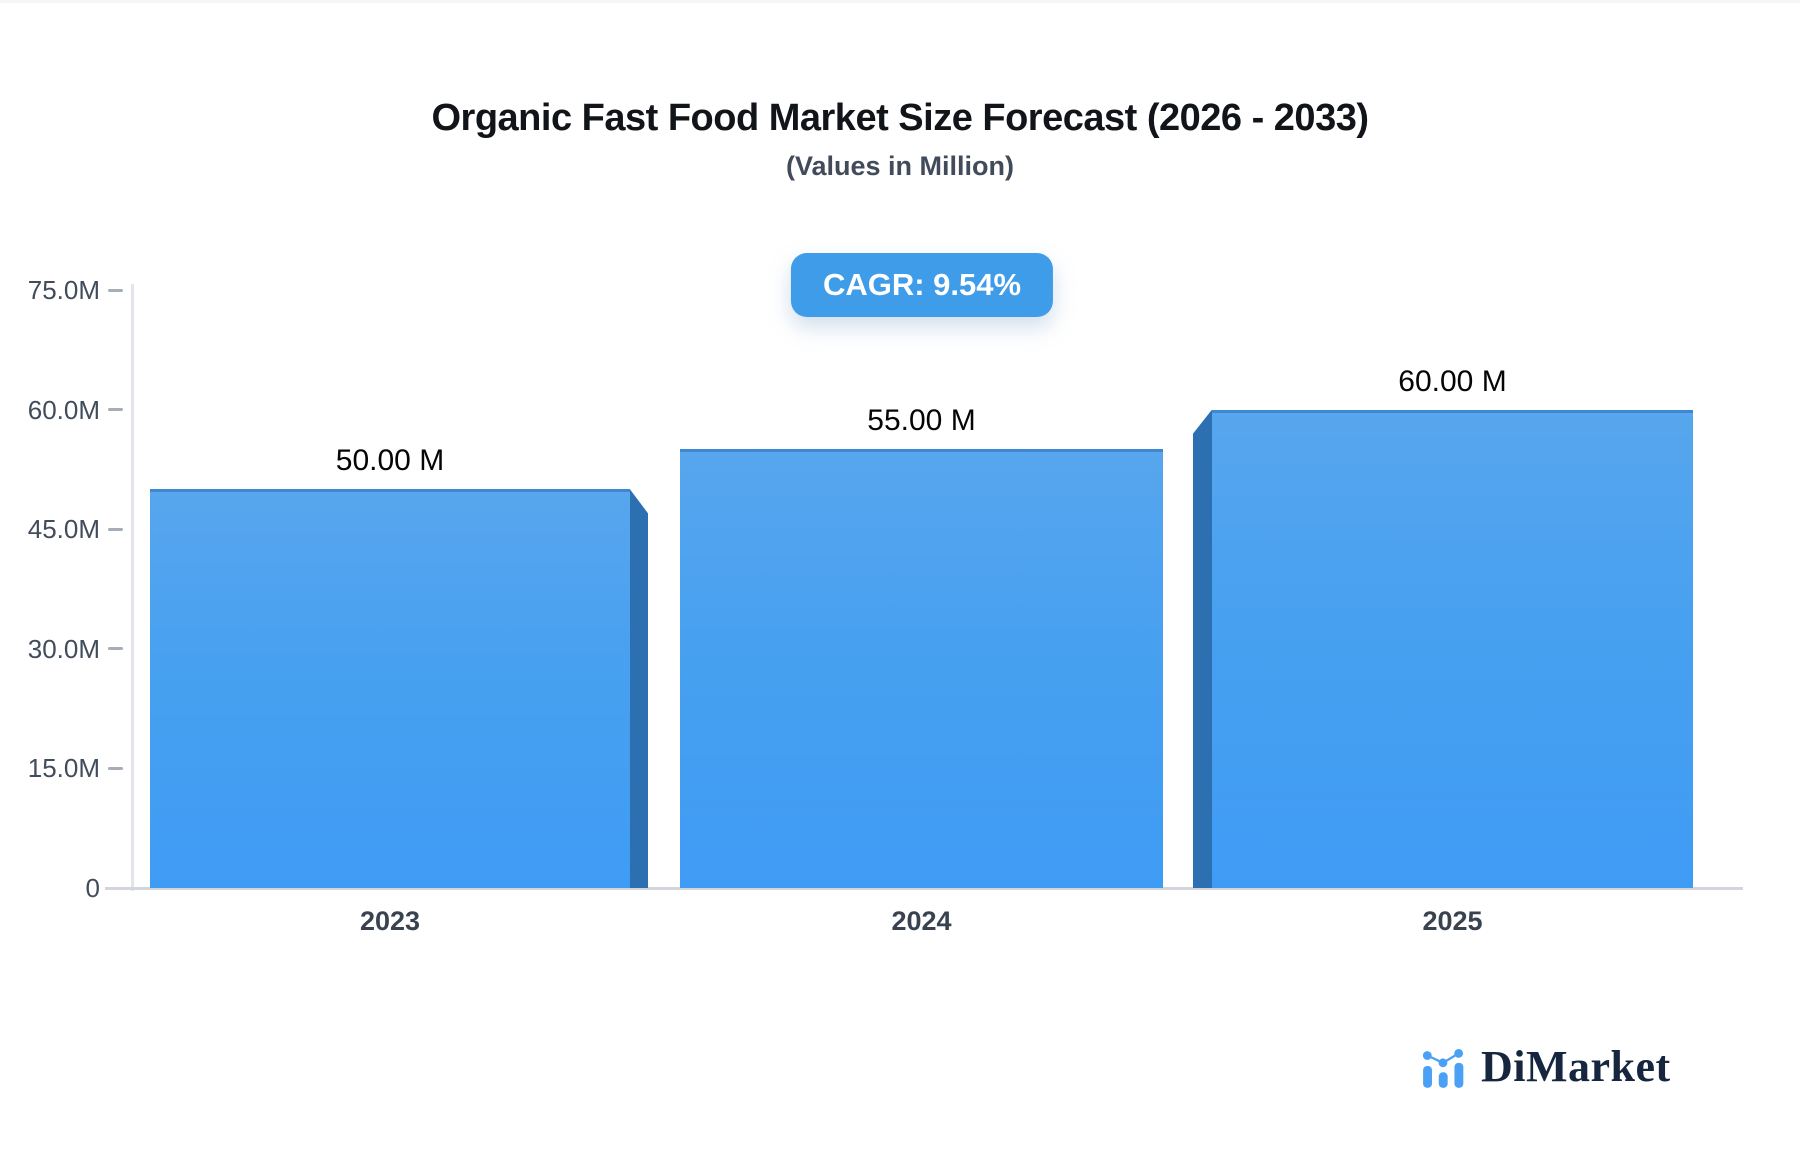  Describe the element at coordinates (639, 688) in the screenshot. I see `bar-3d-side-2023` at that location.